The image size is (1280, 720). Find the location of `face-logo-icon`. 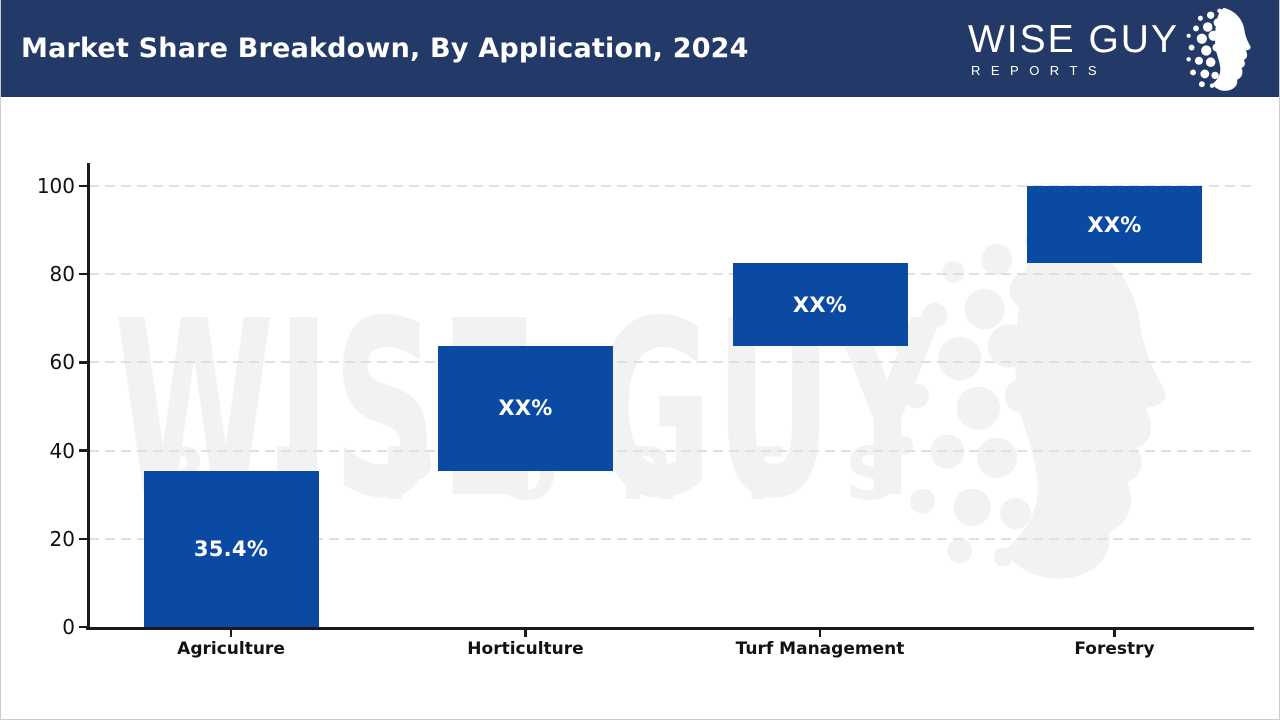

face-logo-icon is located at coordinates (1218, 49).